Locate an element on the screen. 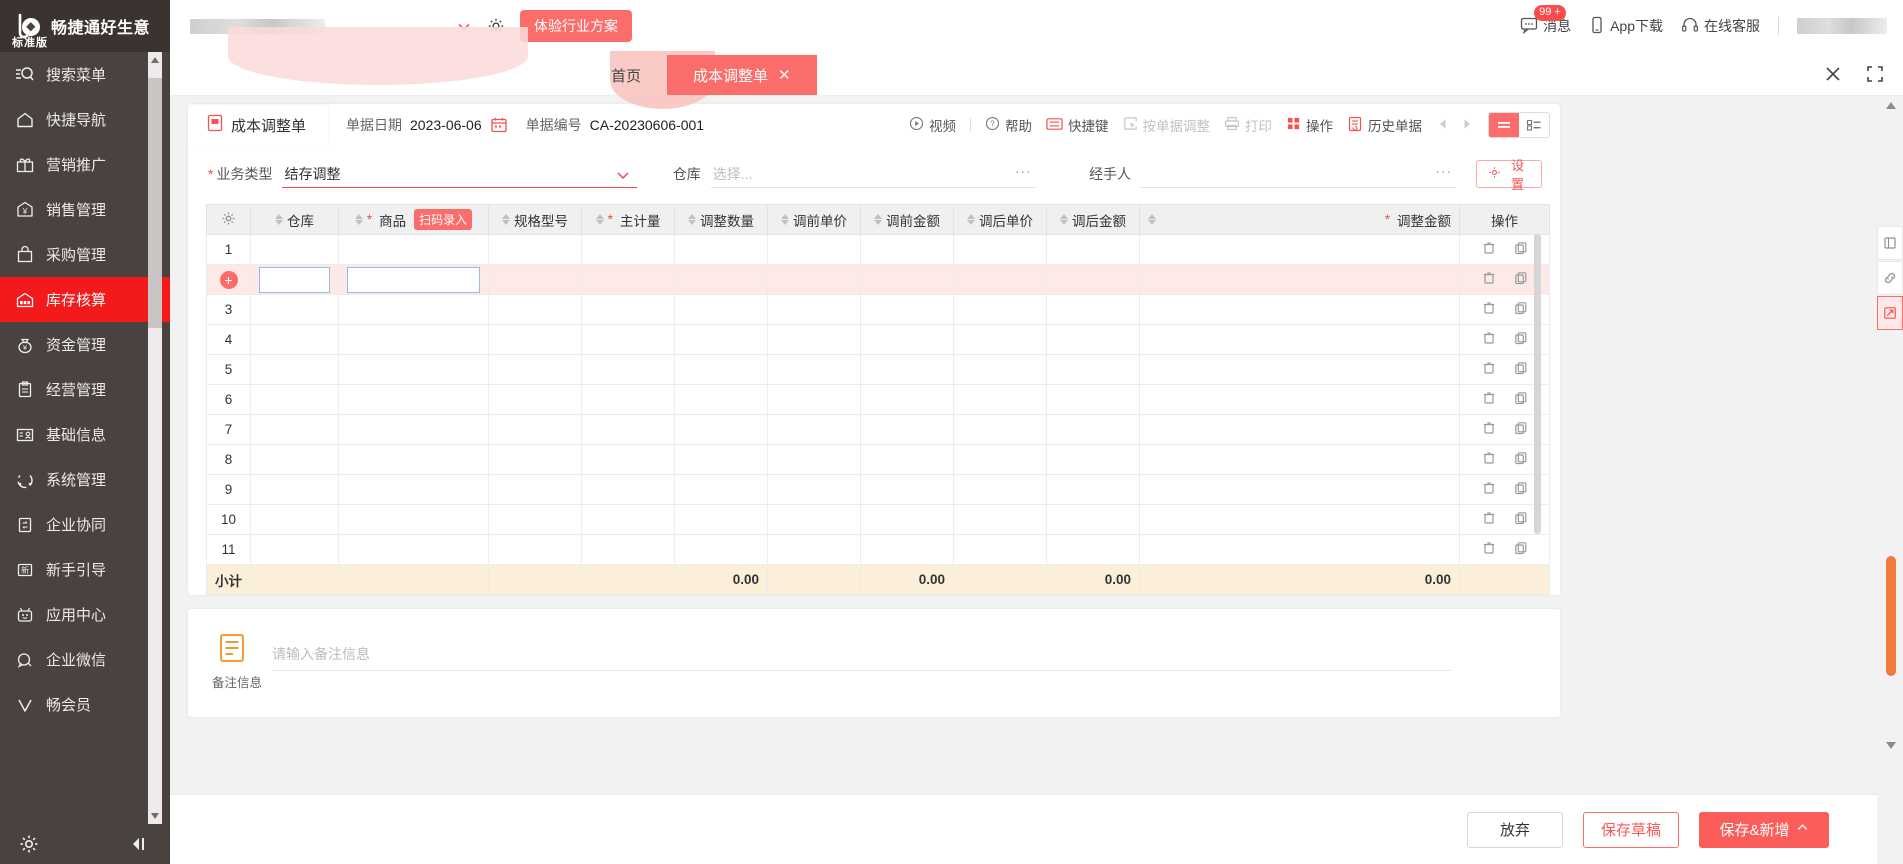 This screenshot has height=864, width=1903. table-row: 8 is located at coordinates (878, 459).